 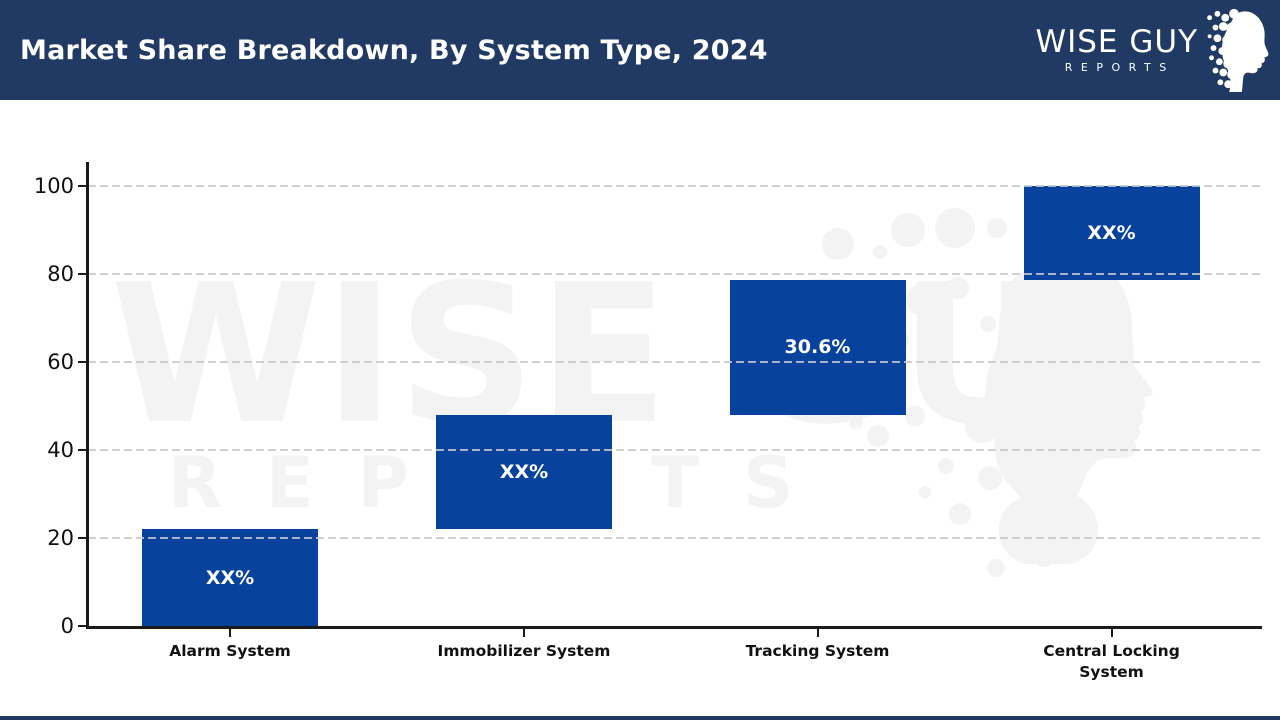 What do you see at coordinates (60, 362) in the screenshot?
I see `y-tick-label-60: 60` at bounding box center [60, 362].